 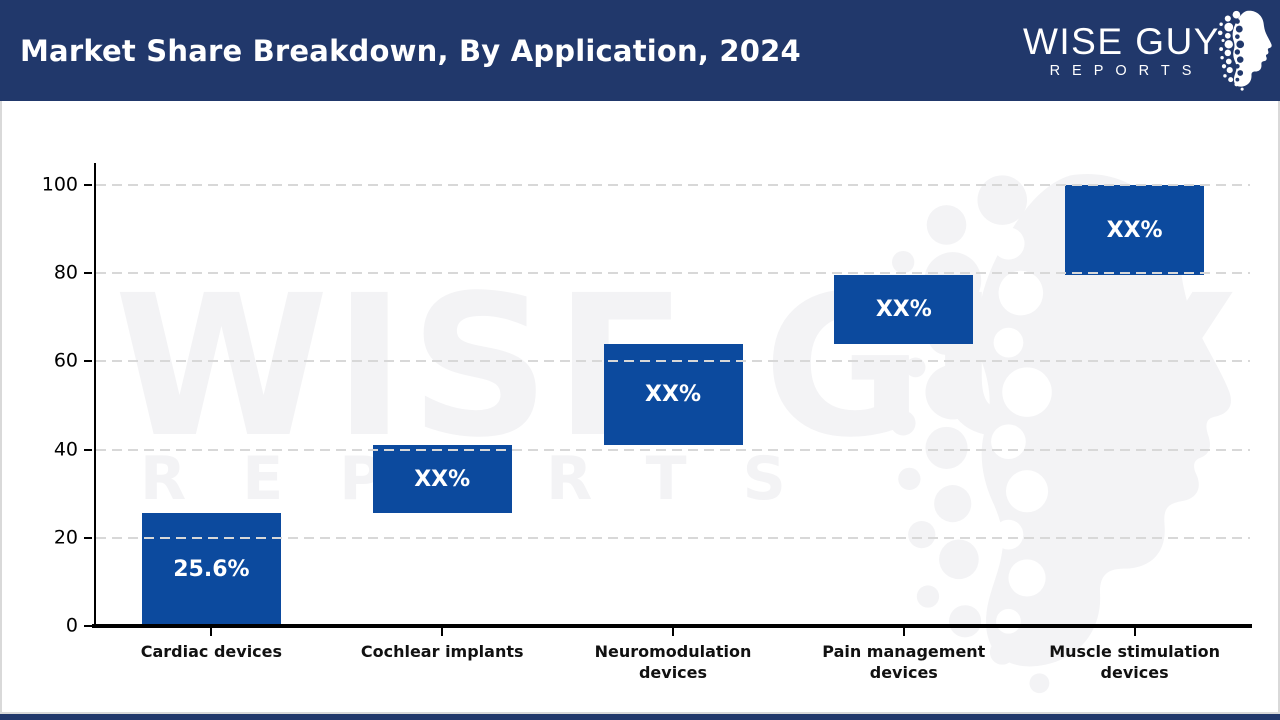 I want to click on y-axis-spine, so click(x=95, y=394).